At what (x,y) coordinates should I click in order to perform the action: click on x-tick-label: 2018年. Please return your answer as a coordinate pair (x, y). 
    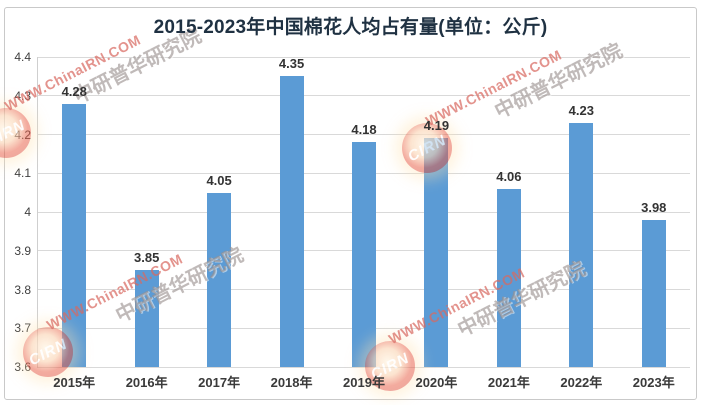
    Looking at the image, I should click on (291, 382).